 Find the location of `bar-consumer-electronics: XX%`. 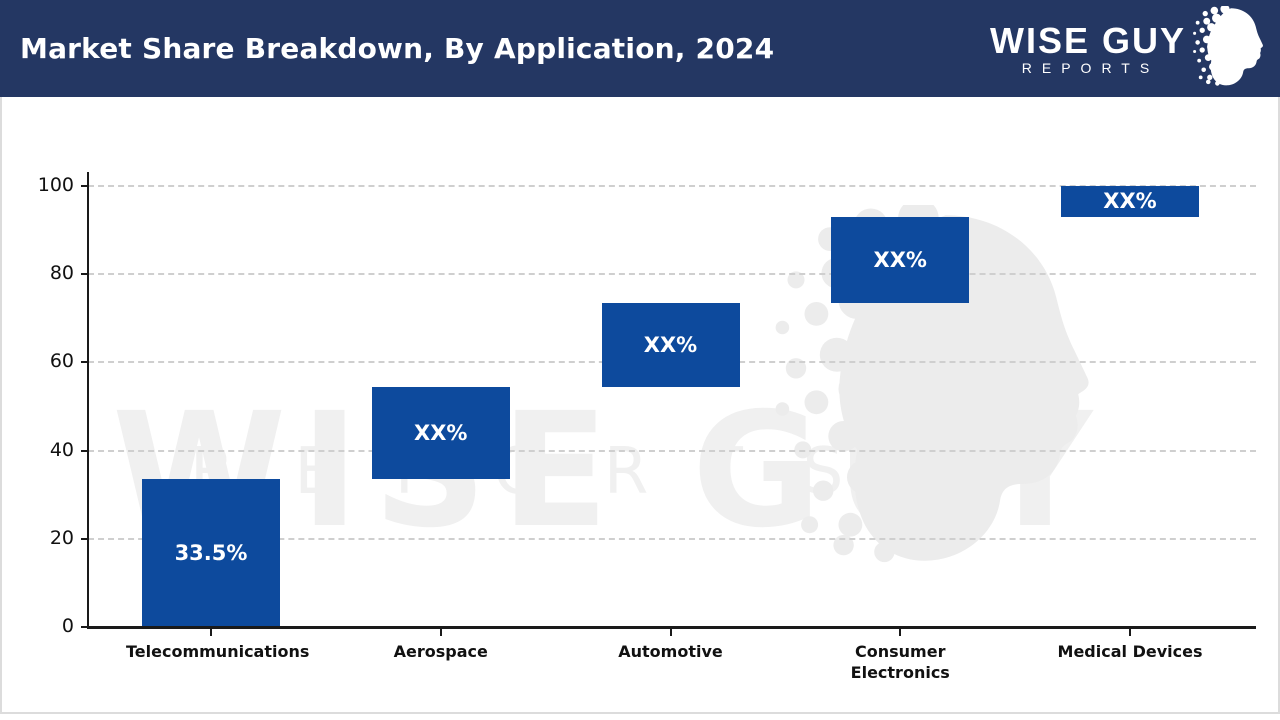

bar-consumer-electronics: XX% is located at coordinates (900, 259).